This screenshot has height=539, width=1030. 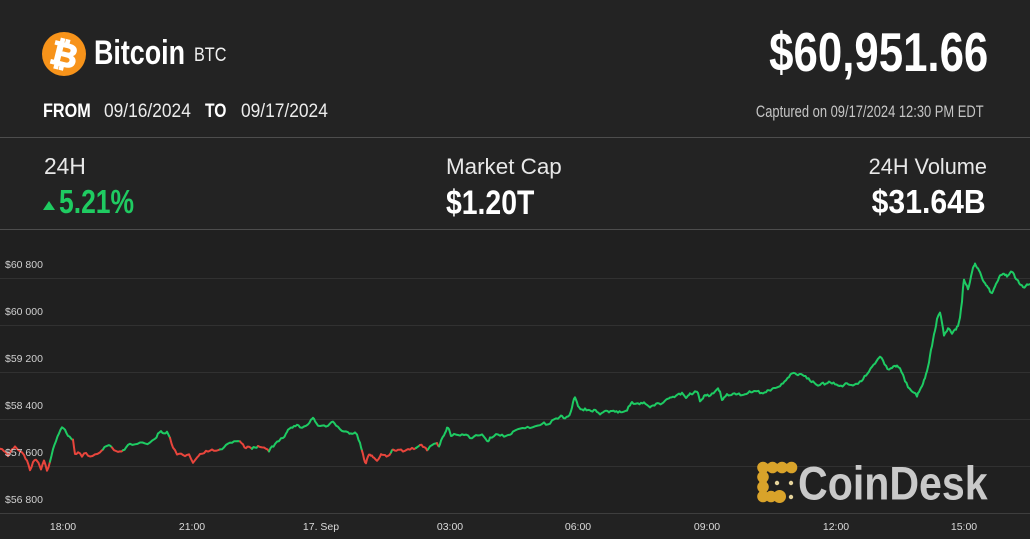 I want to click on svg-text: CoinDesk, so click(x=893, y=484).